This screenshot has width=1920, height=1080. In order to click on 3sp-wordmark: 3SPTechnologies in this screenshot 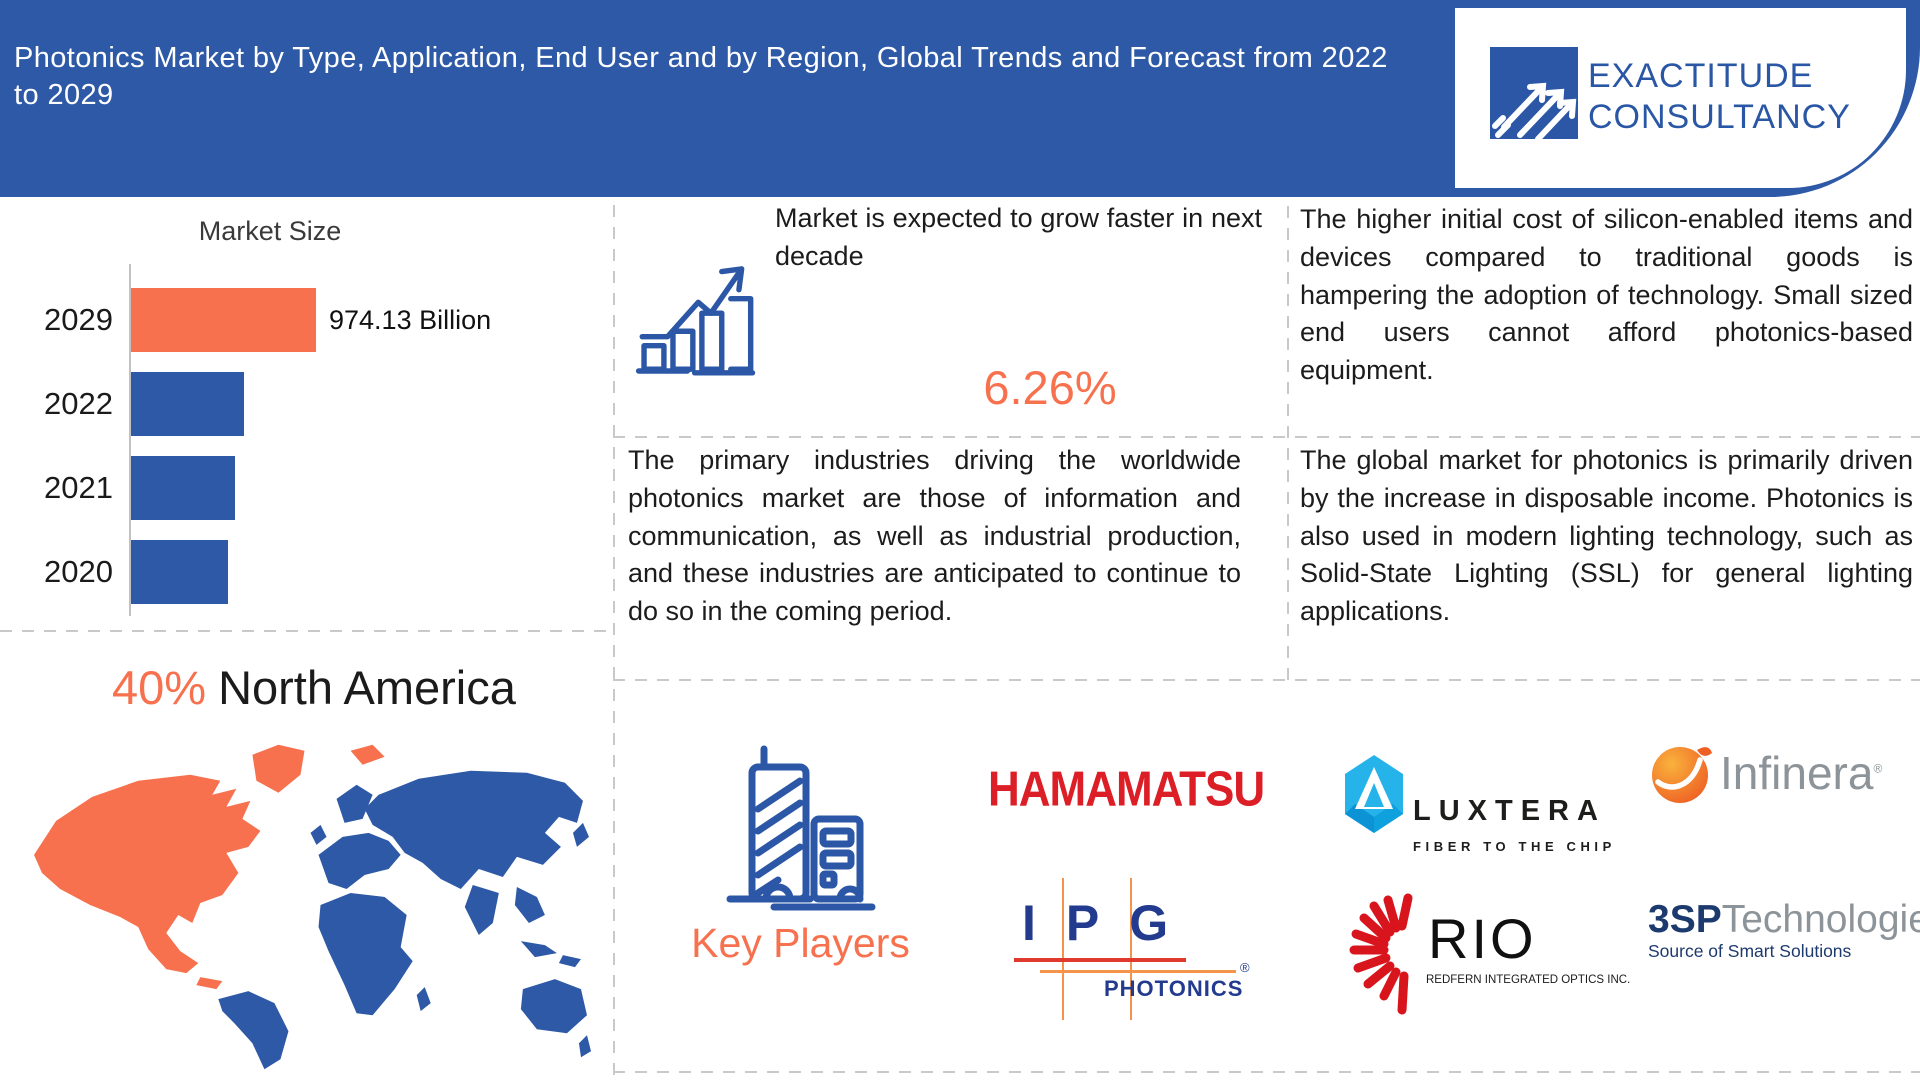, I will do `click(1784, 919)`.